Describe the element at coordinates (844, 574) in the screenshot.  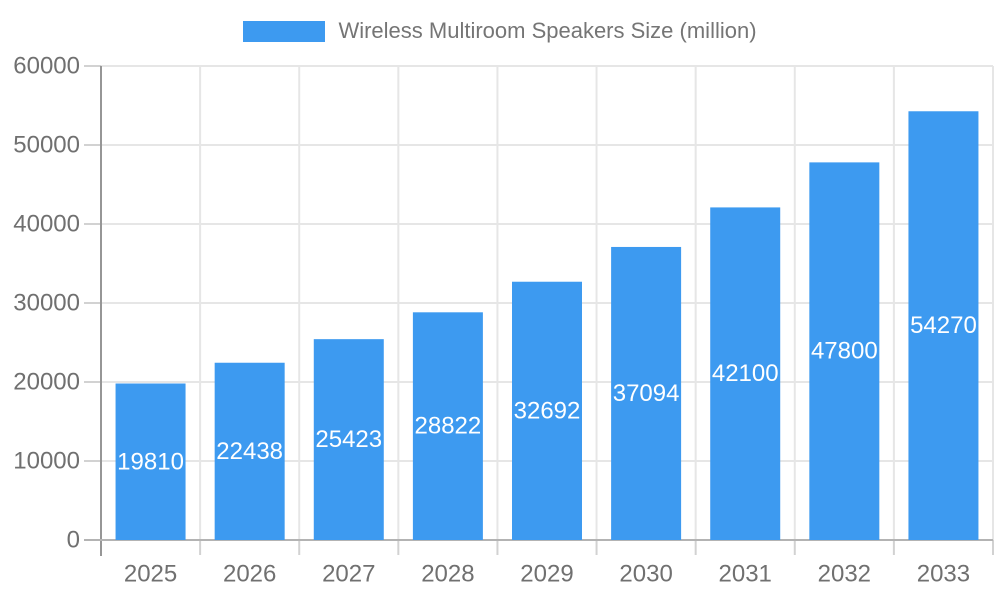
I see `x-axis-label: 2032` at that location.